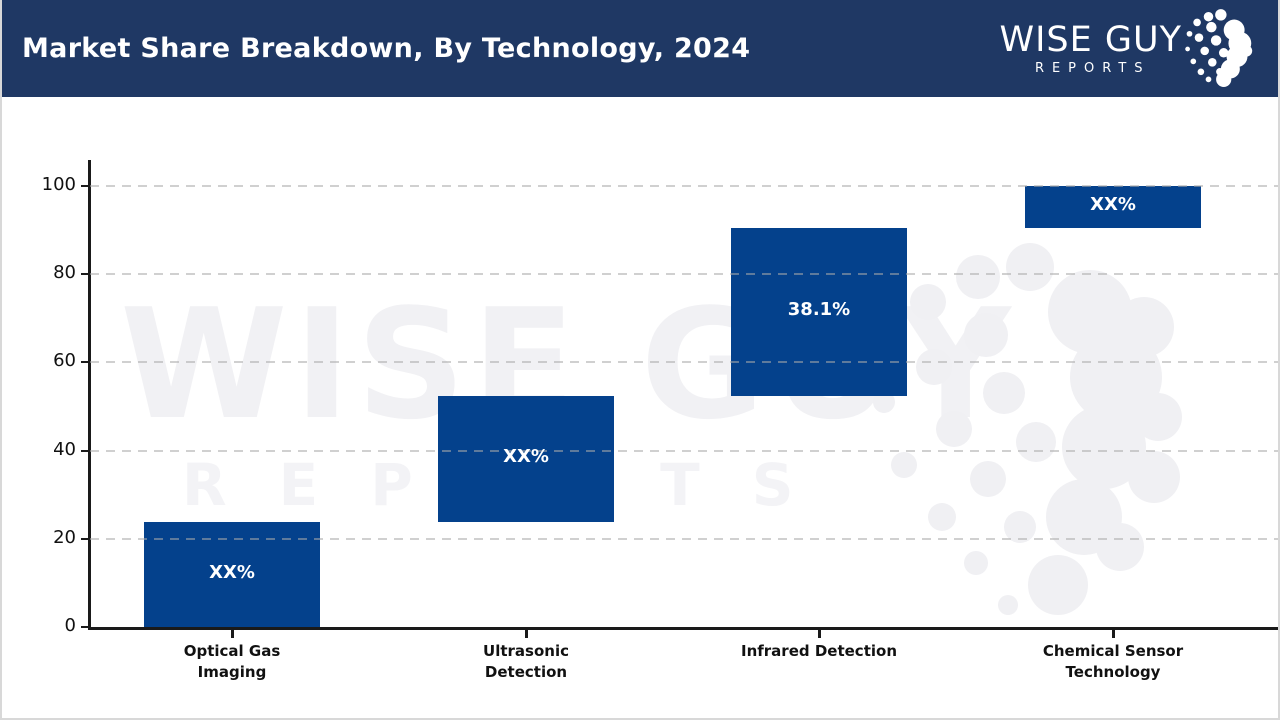 This screenshot has width=1280, height=720. Describe the element at coordinates (526, 661) in the screenshot. I see `x-category-label-2: Ultrasonic Detection` at that location.